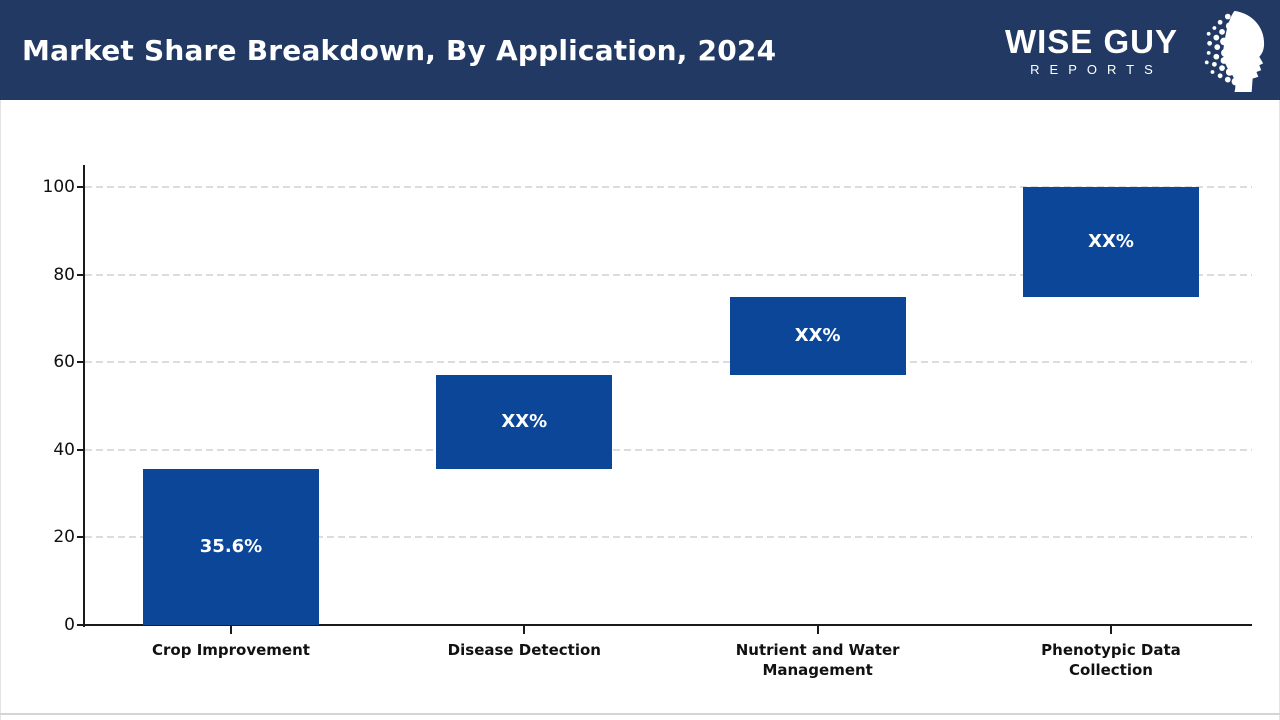  I want to click on y-tick-label: 80, so click(64, 274).